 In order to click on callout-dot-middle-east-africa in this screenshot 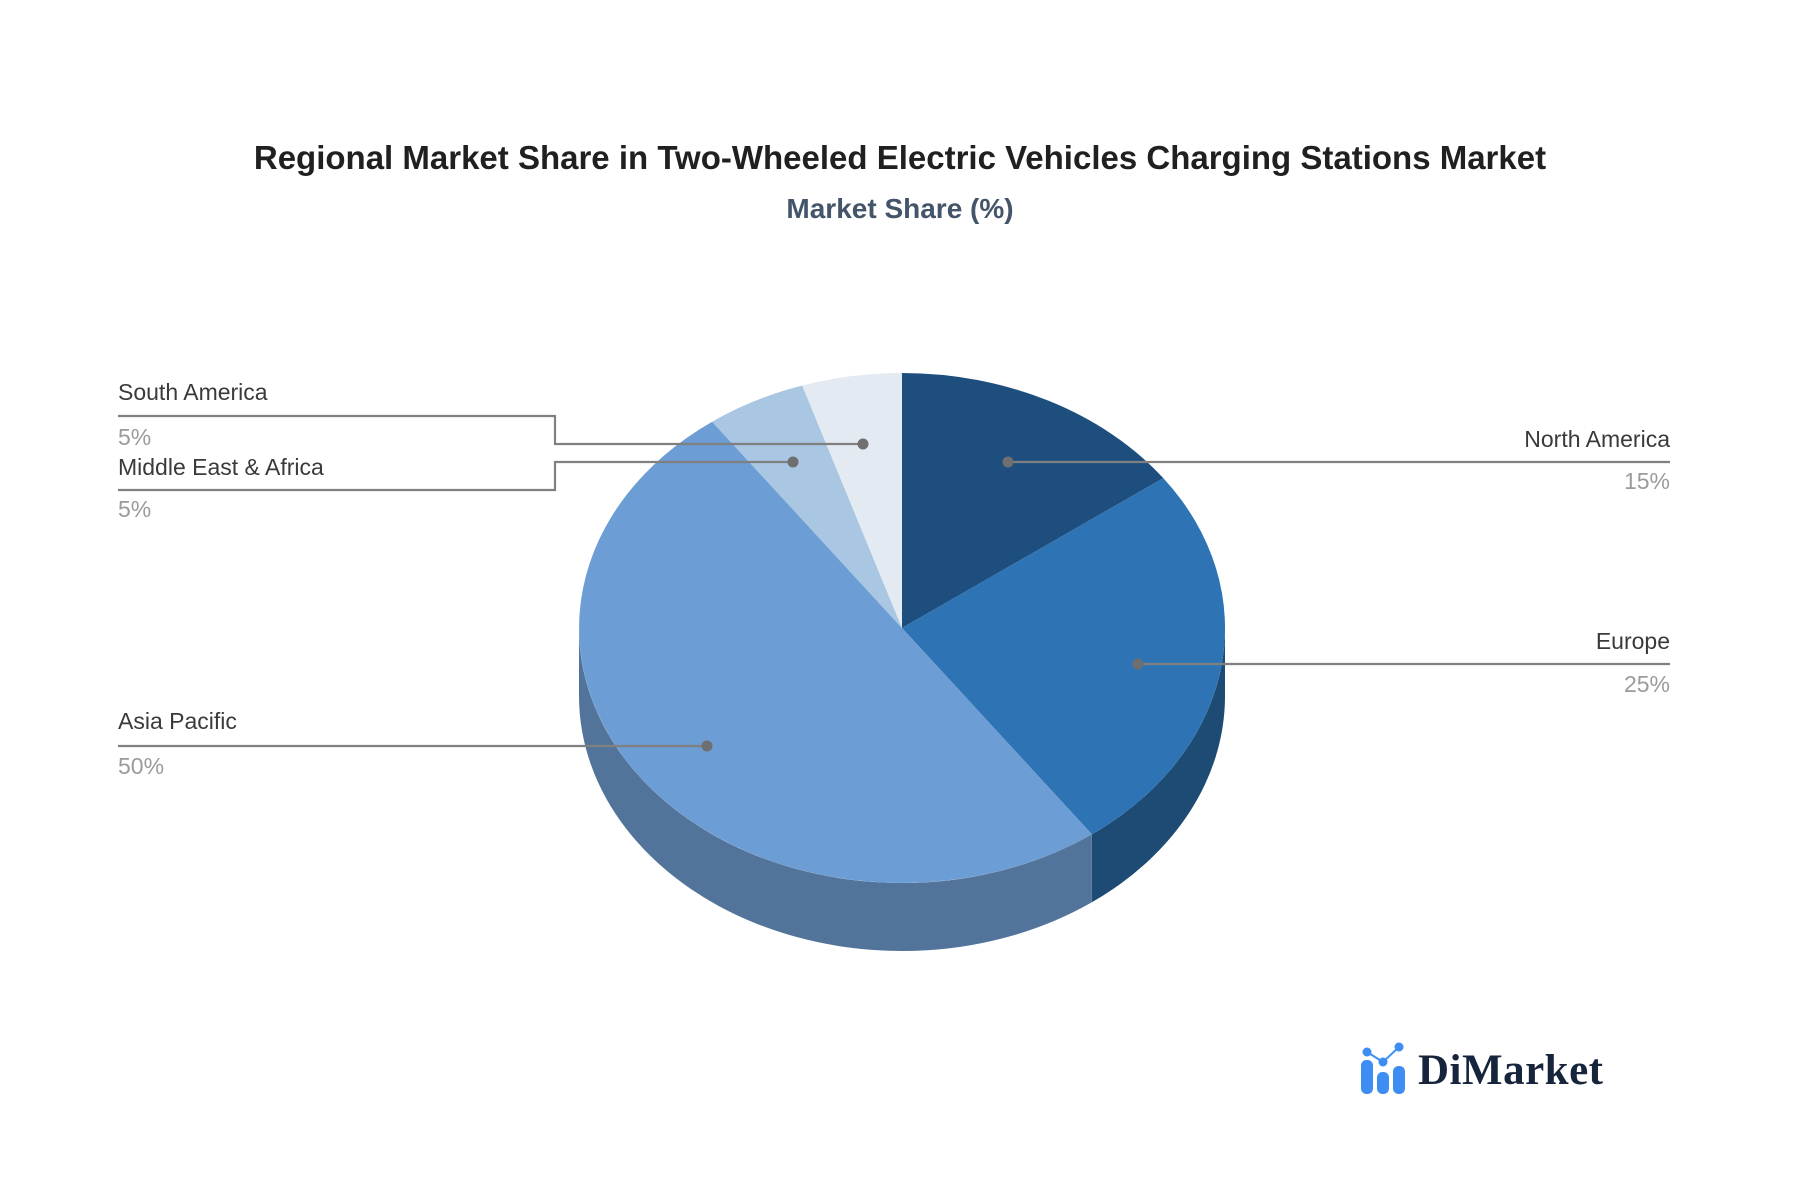, I will do `click(793, 462)`.